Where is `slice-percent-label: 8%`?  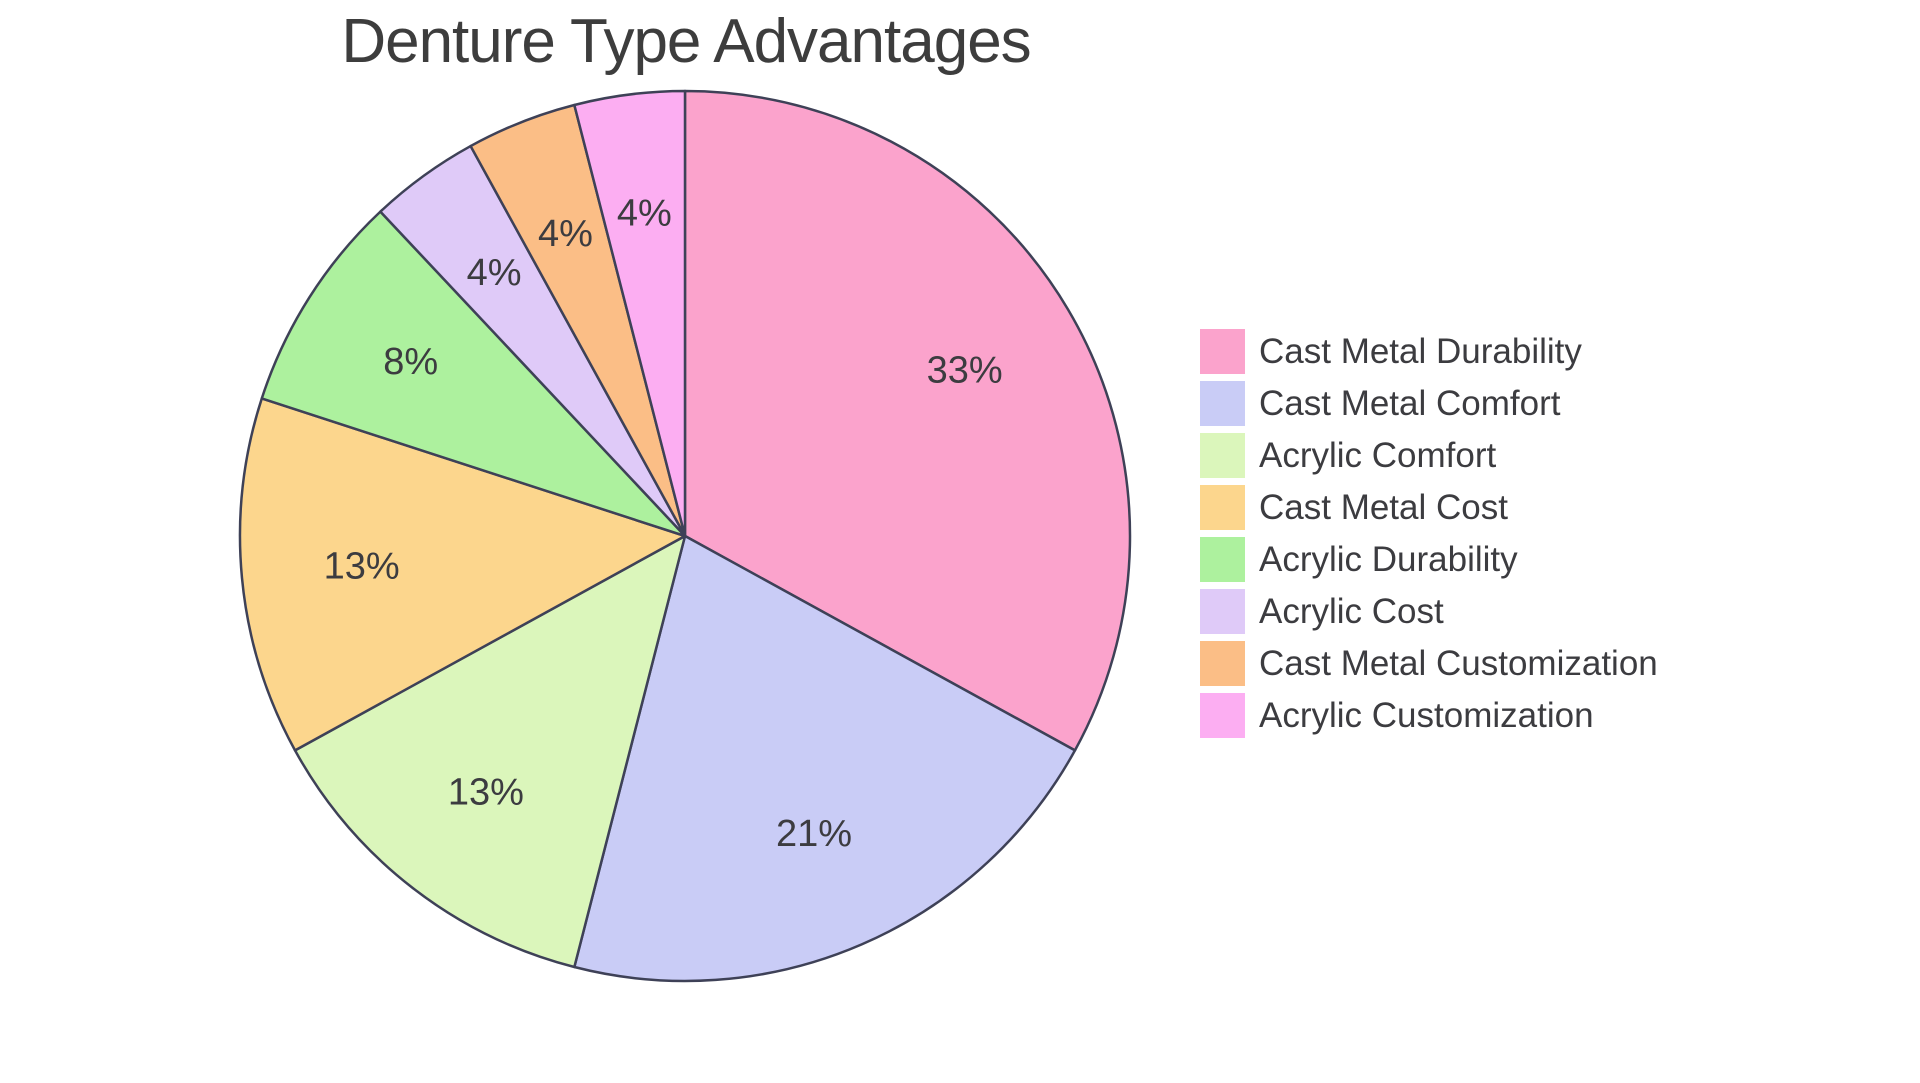 slice-percent-label: 8% is located at coordinates (410, 362).